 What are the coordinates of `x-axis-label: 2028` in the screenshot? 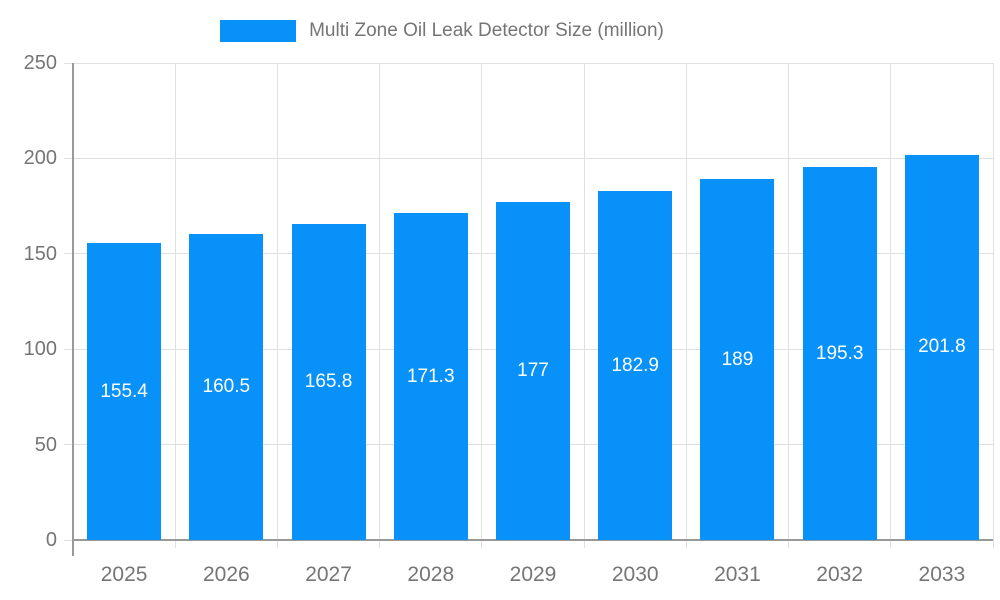 It's located at (431, 574).